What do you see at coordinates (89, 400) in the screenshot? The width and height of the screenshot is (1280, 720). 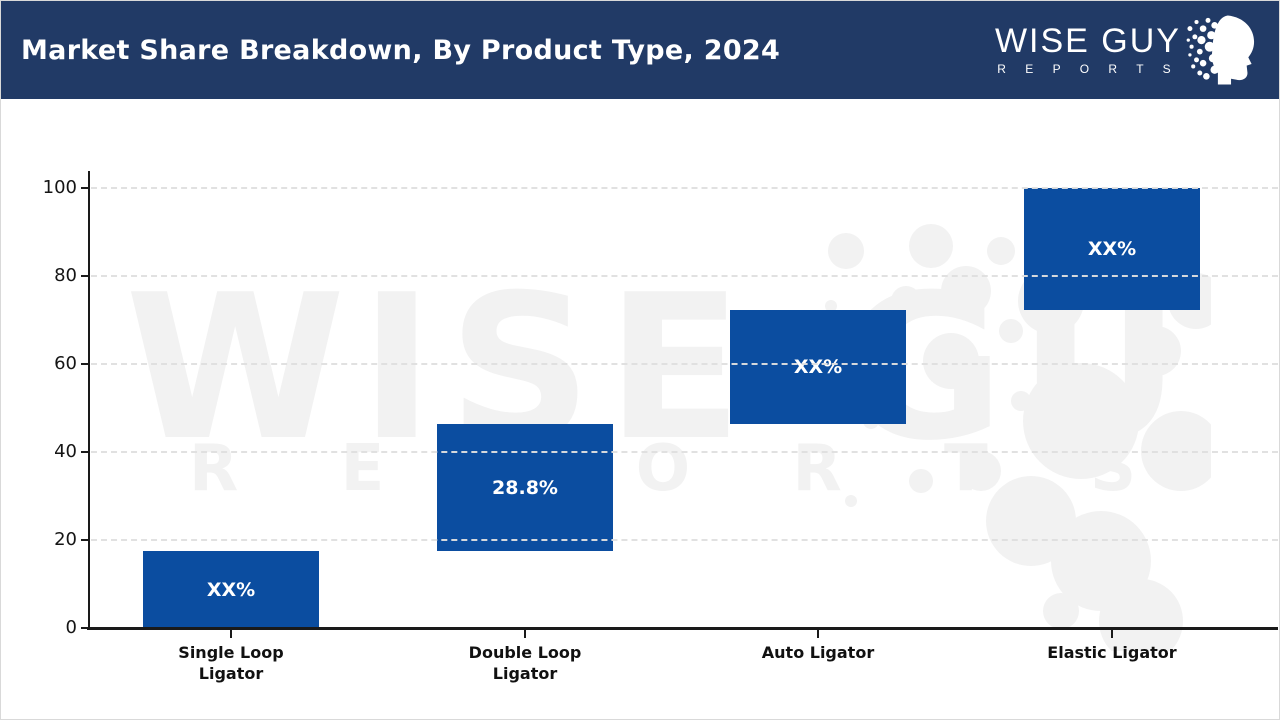 I see `y-axis-line` at bounding box center [89, 400].